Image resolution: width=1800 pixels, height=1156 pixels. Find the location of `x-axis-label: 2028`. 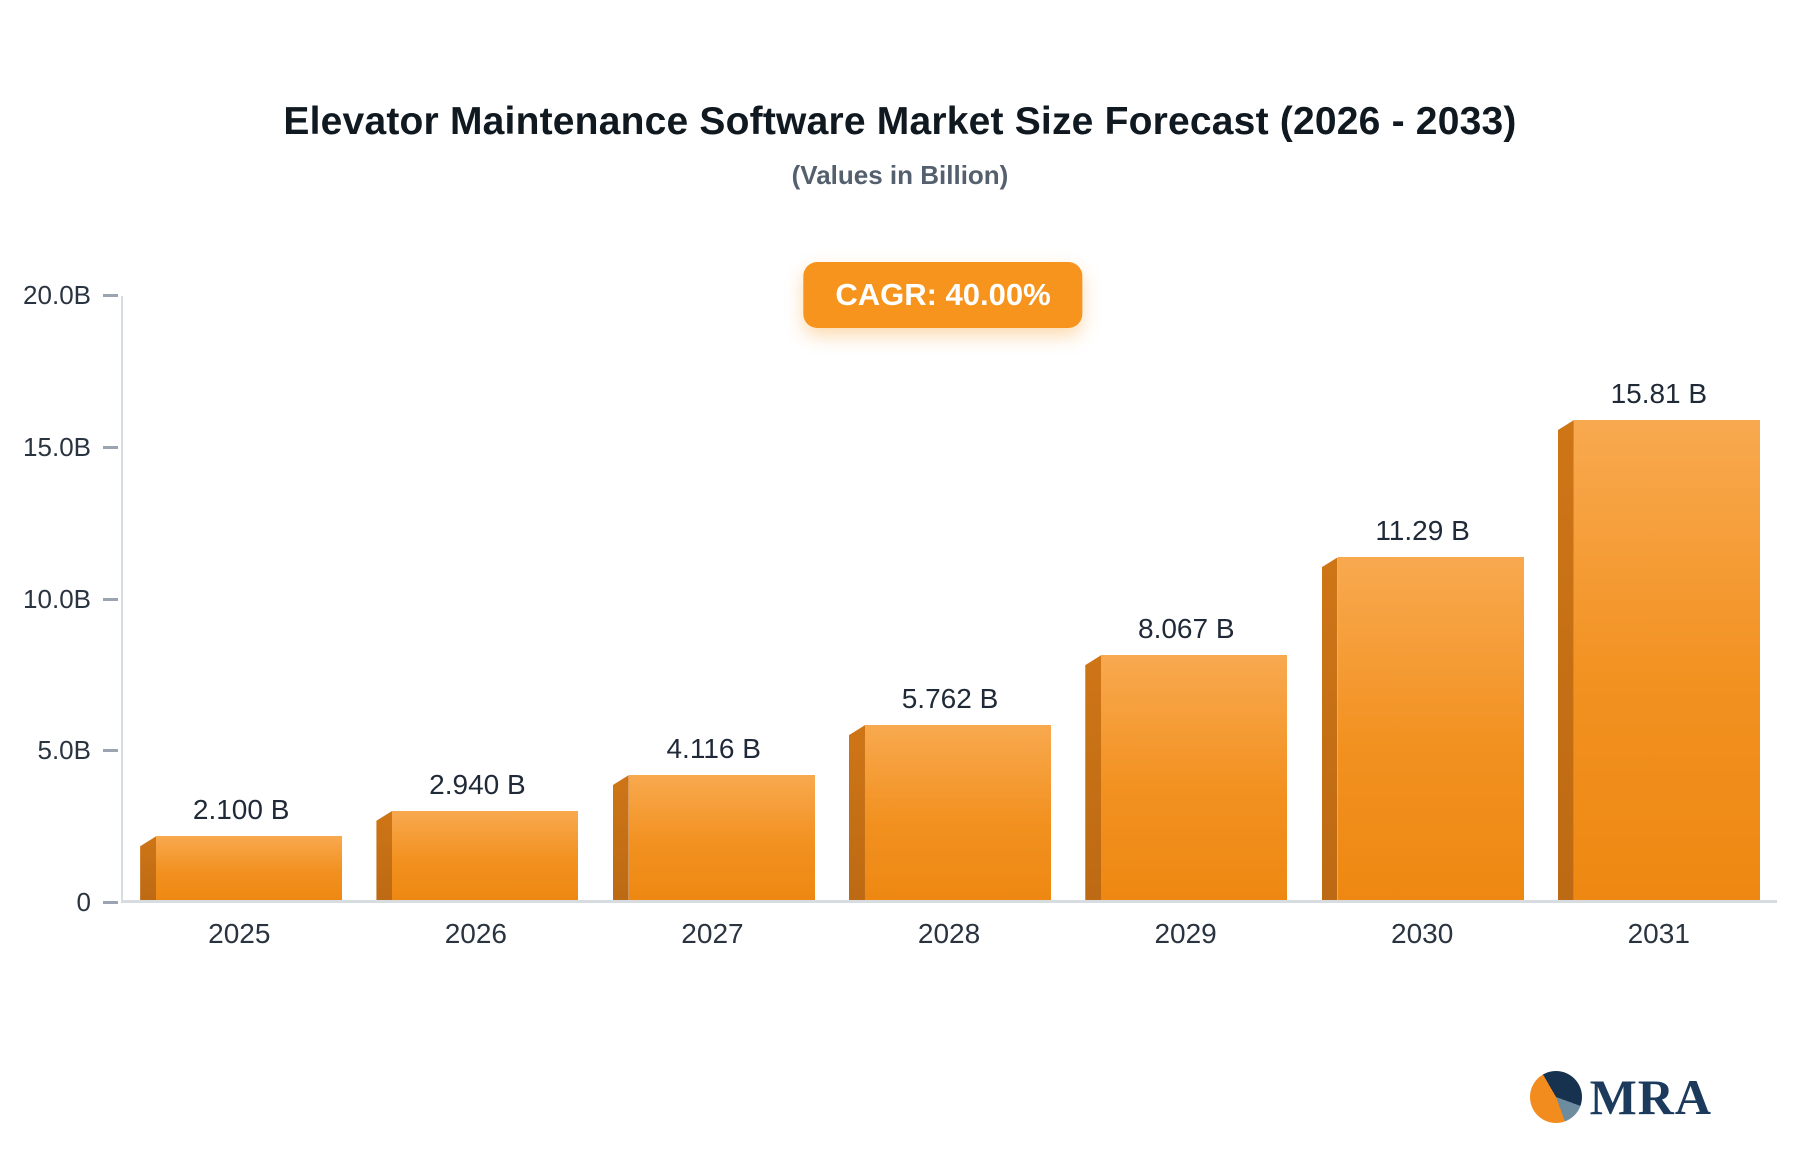

x-axis-label: 2028 is located at coordinates (949, 933).